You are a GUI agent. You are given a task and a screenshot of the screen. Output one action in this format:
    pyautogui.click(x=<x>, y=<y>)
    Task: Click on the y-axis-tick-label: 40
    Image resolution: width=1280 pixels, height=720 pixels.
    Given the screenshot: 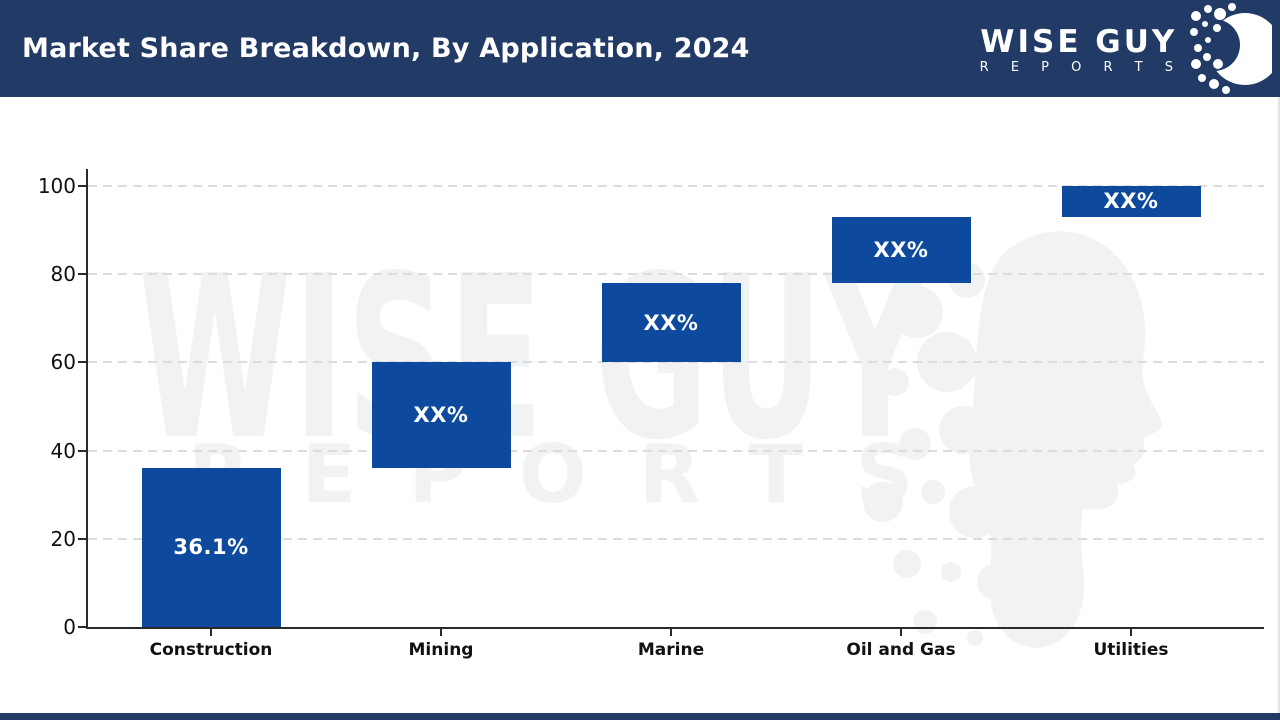 What is the action you would take?
    pyautogui.click(x=63, y=450)
    